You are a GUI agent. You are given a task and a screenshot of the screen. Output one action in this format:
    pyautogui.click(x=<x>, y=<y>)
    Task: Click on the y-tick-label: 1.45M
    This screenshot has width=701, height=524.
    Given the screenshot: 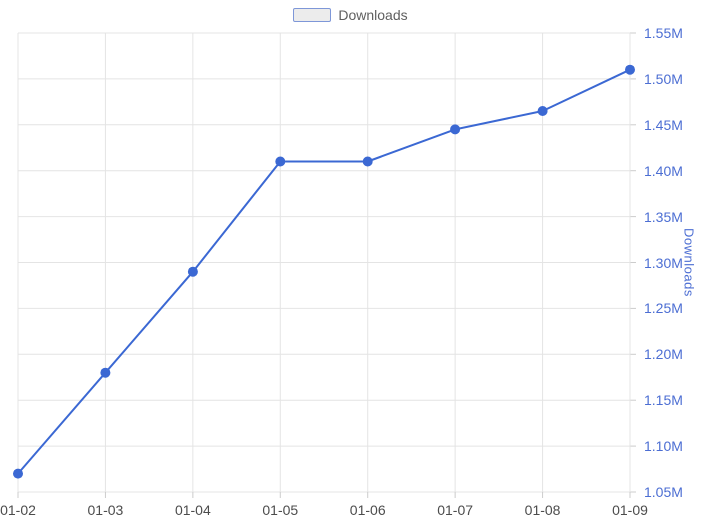 What is the action you would take?
    pyautogui.click(x=663, y=124)
    